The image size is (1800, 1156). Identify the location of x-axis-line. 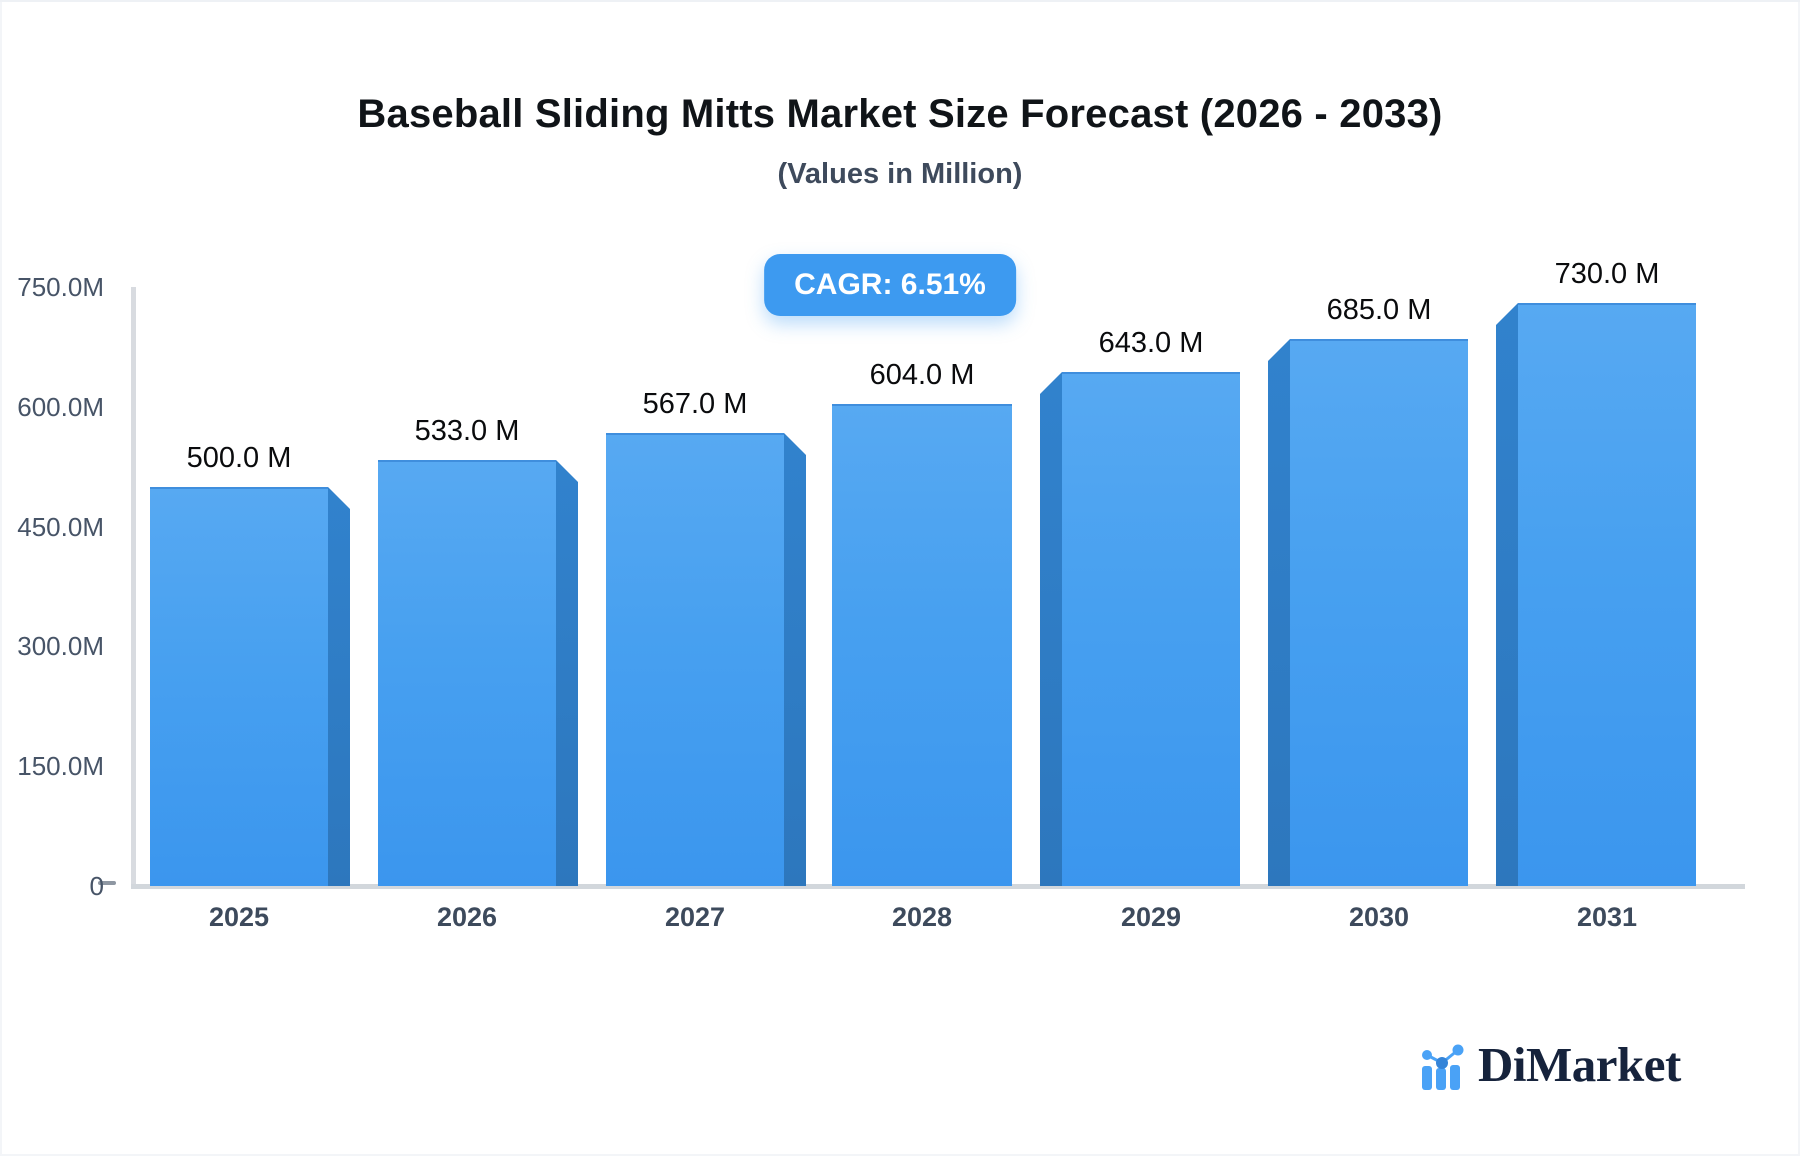
(938, 886).